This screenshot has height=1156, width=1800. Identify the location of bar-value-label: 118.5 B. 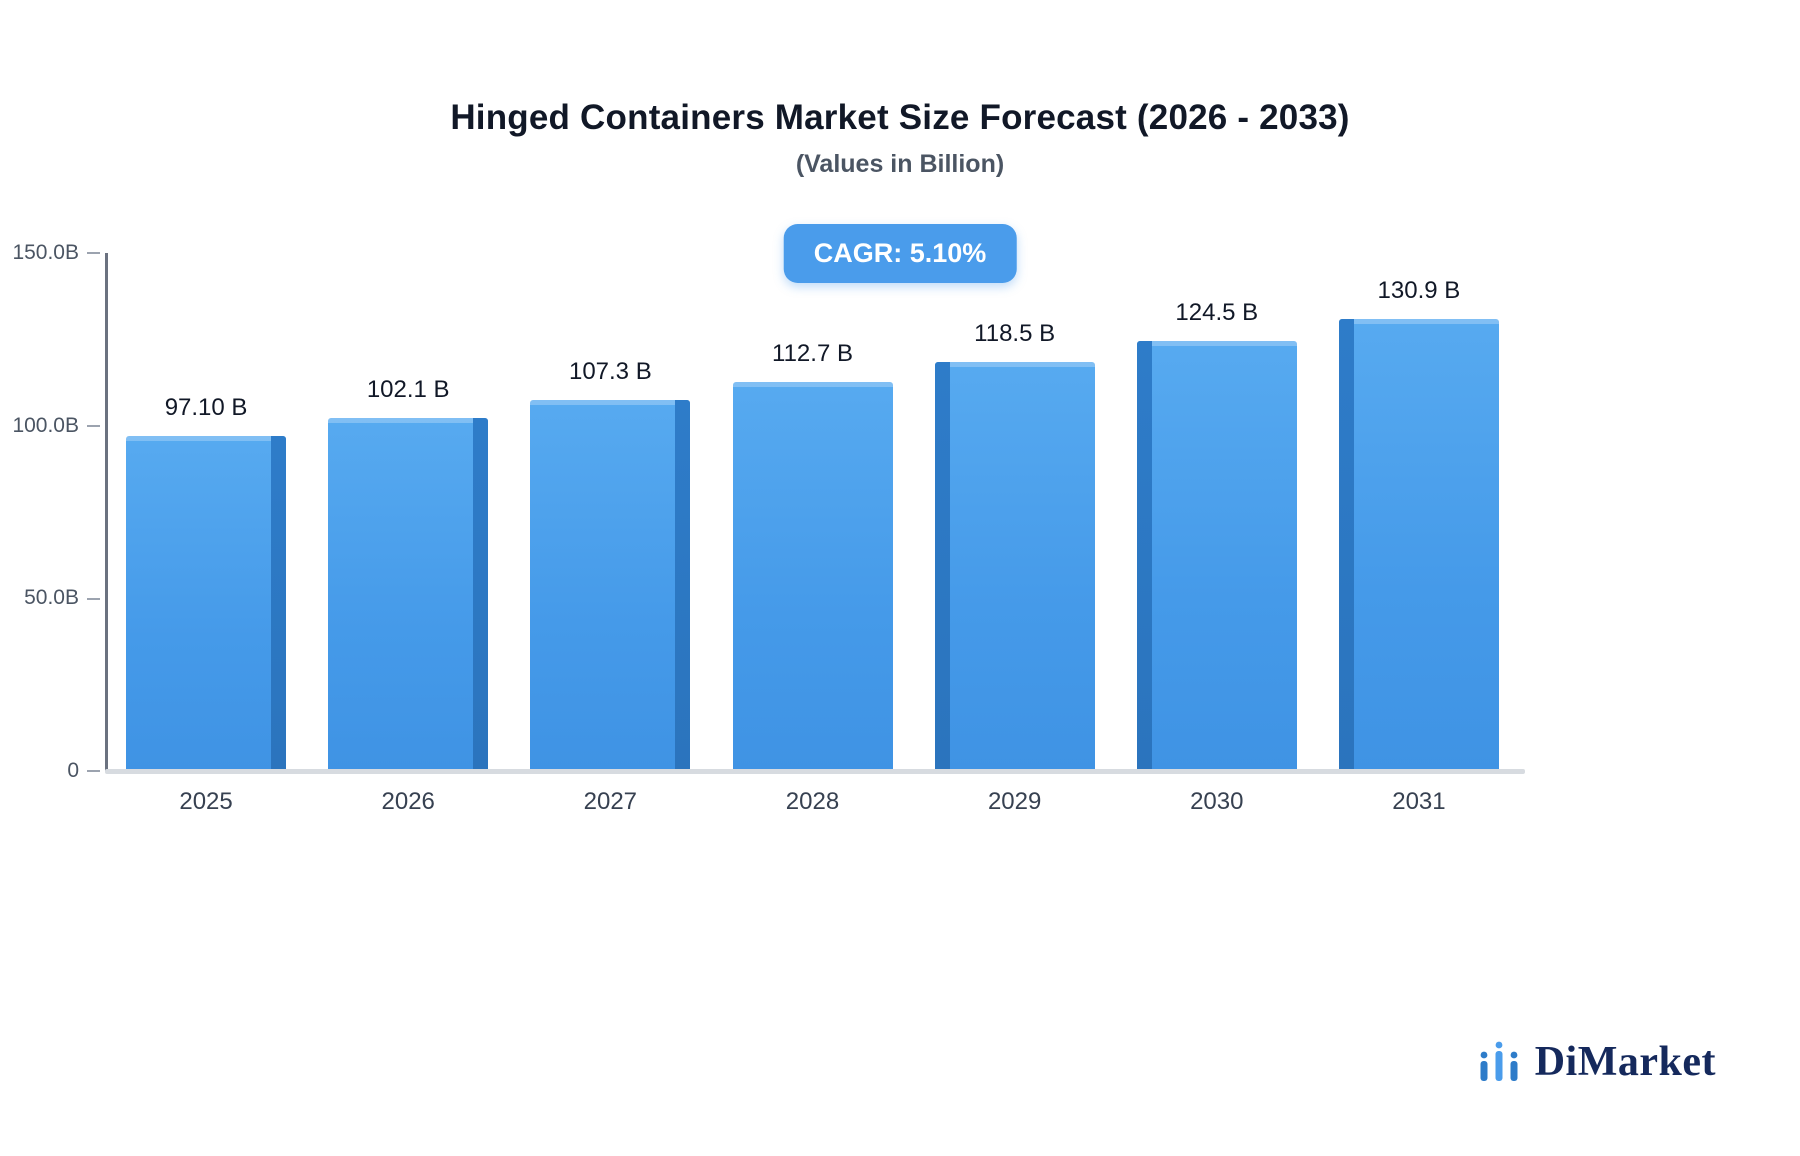
(1015, 333).